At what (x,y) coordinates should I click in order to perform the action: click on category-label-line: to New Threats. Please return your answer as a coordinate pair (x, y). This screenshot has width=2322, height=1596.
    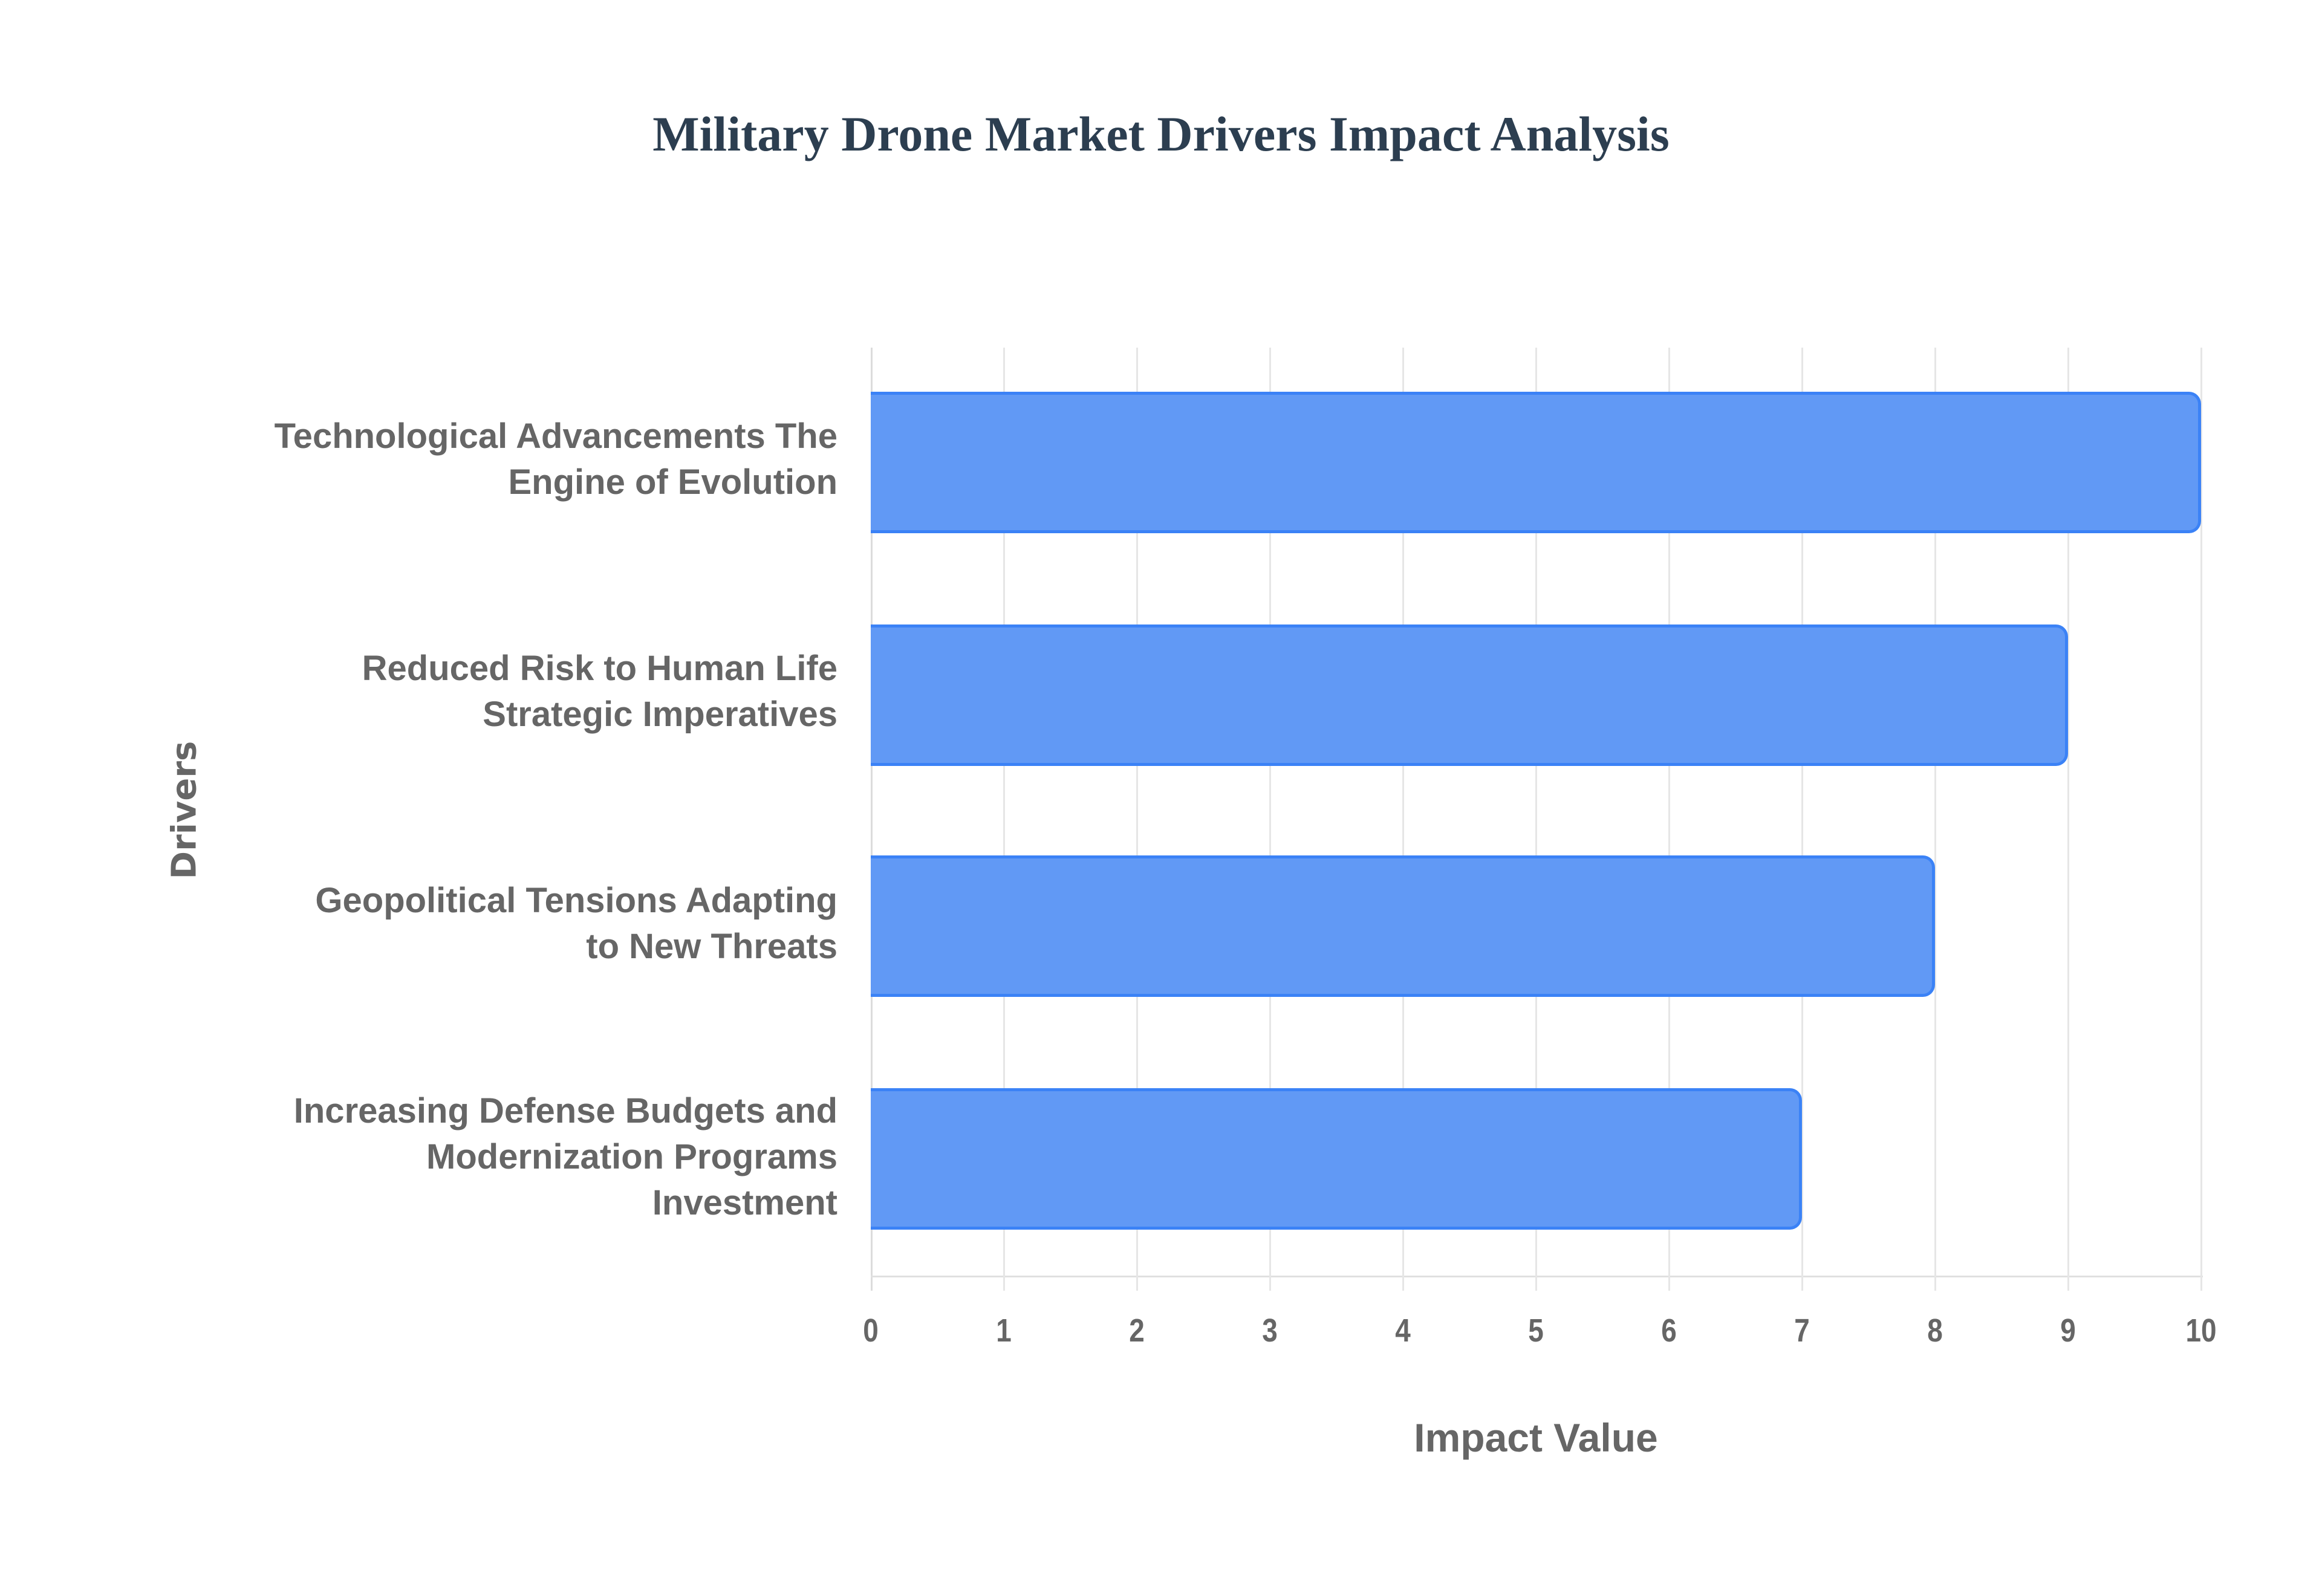
    Looking at the image, I should click on (711, 946).